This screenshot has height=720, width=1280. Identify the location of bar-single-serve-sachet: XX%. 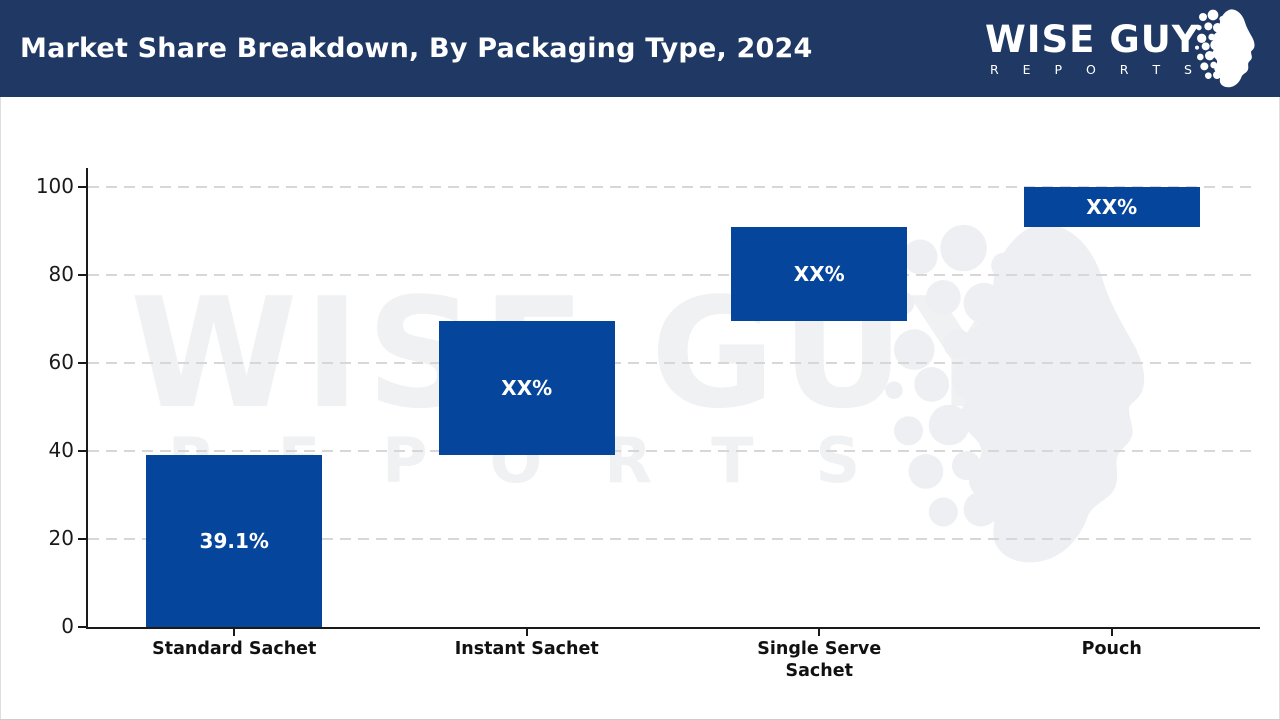
(819, 274).